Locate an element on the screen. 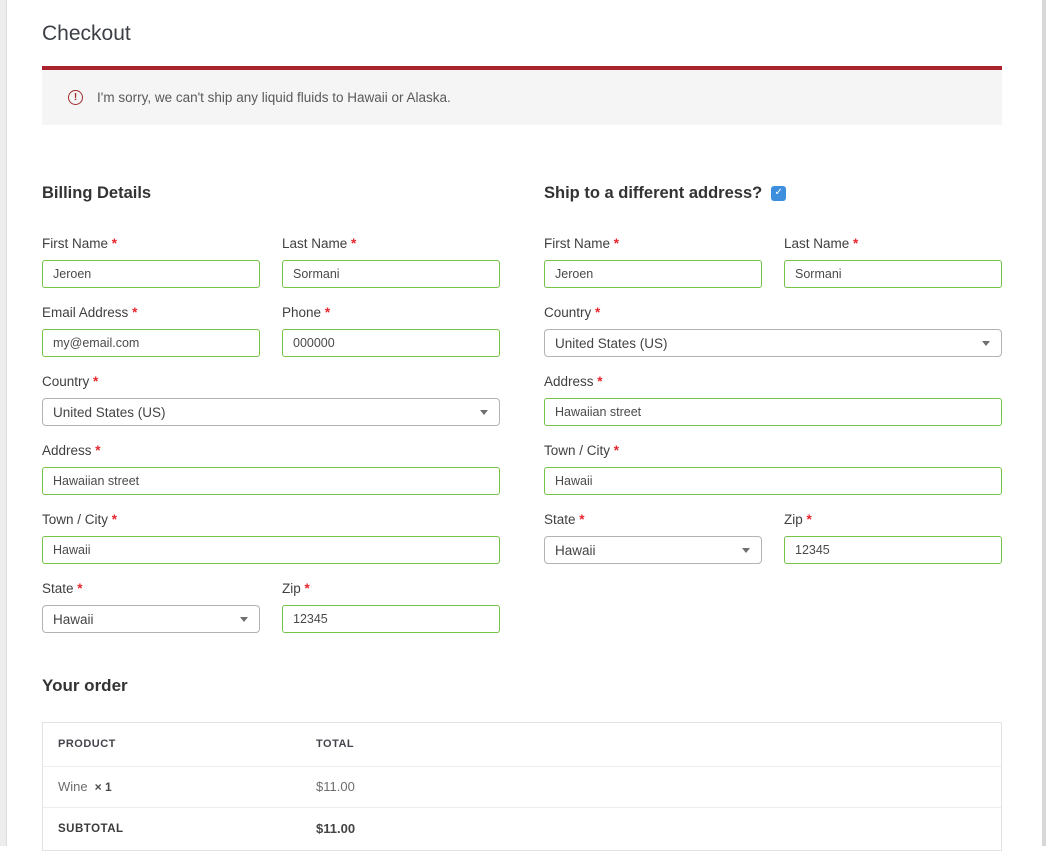  shipping-first-name-label: First Name * is located at coordinates (582, 243).